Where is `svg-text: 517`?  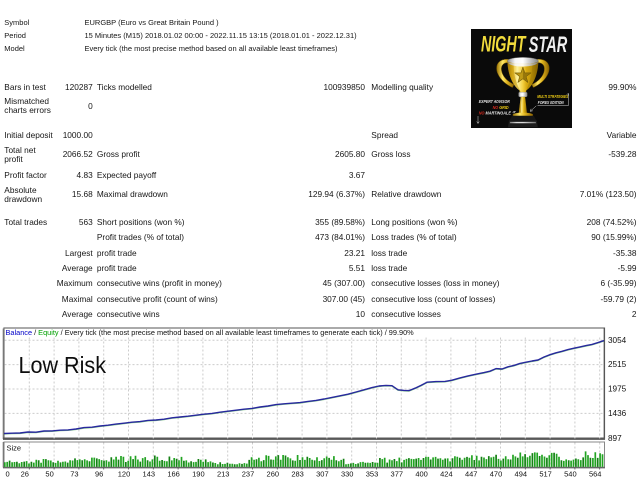
svg-text: 517 is located at coordinates (545, 474).